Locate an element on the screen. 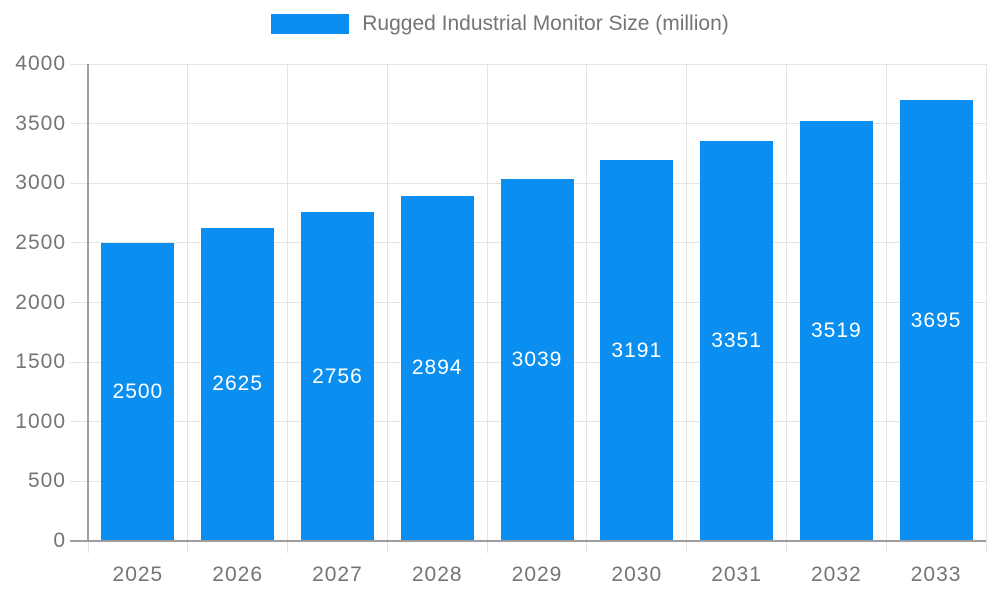  y-tick-label: 0 is located at coordinates (59, 540).